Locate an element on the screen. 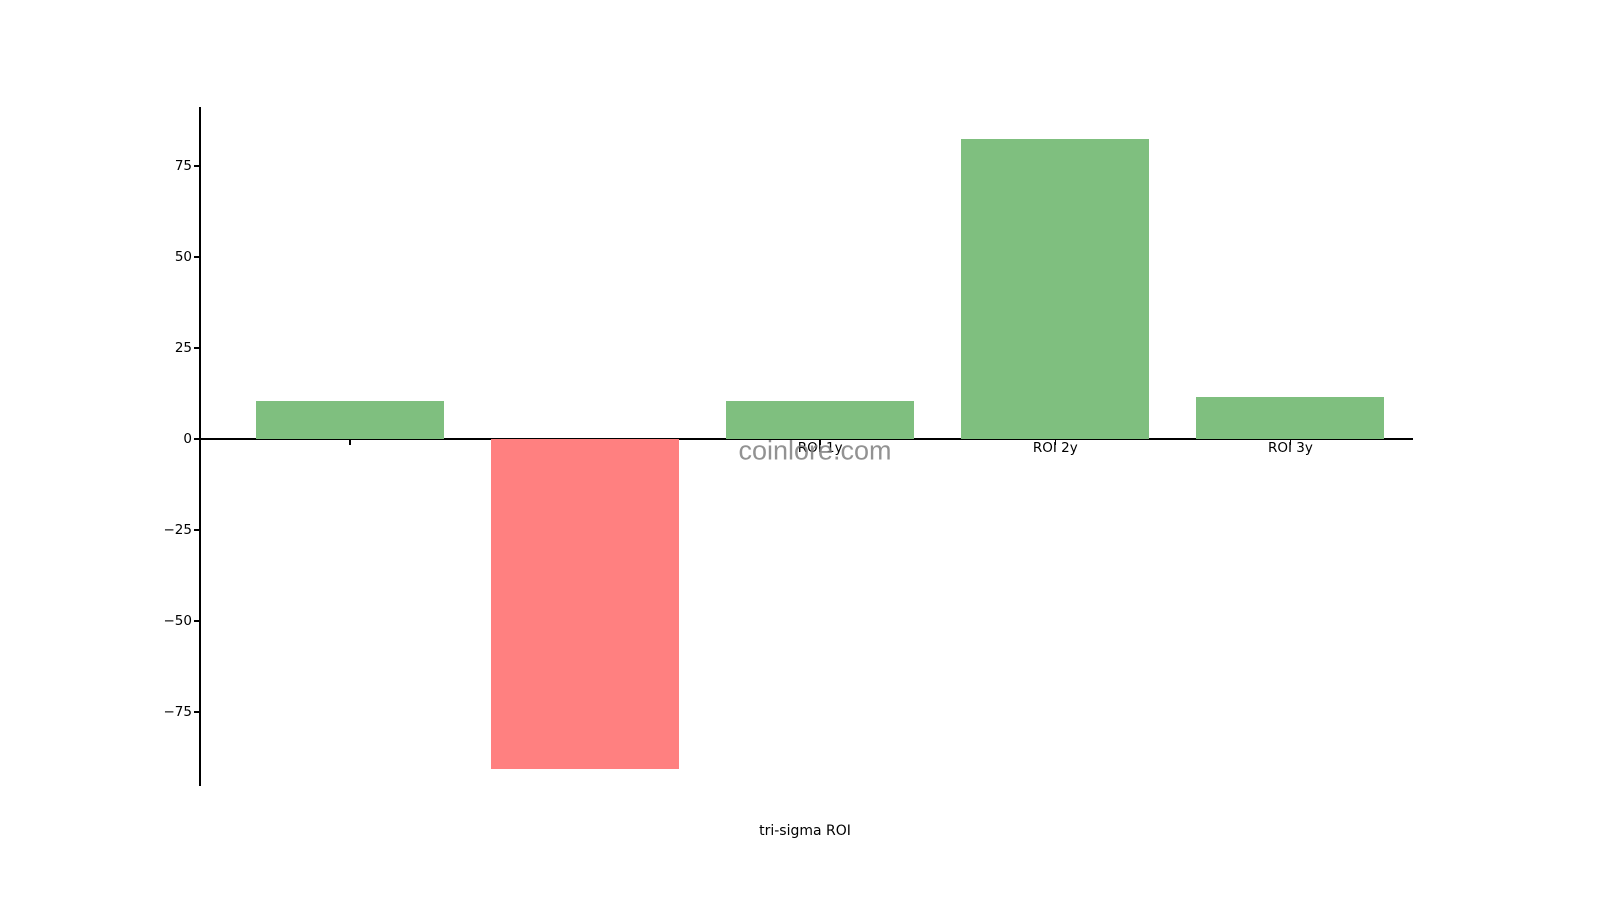  y-tick-label: 50 is located at coordinates (183, 256).